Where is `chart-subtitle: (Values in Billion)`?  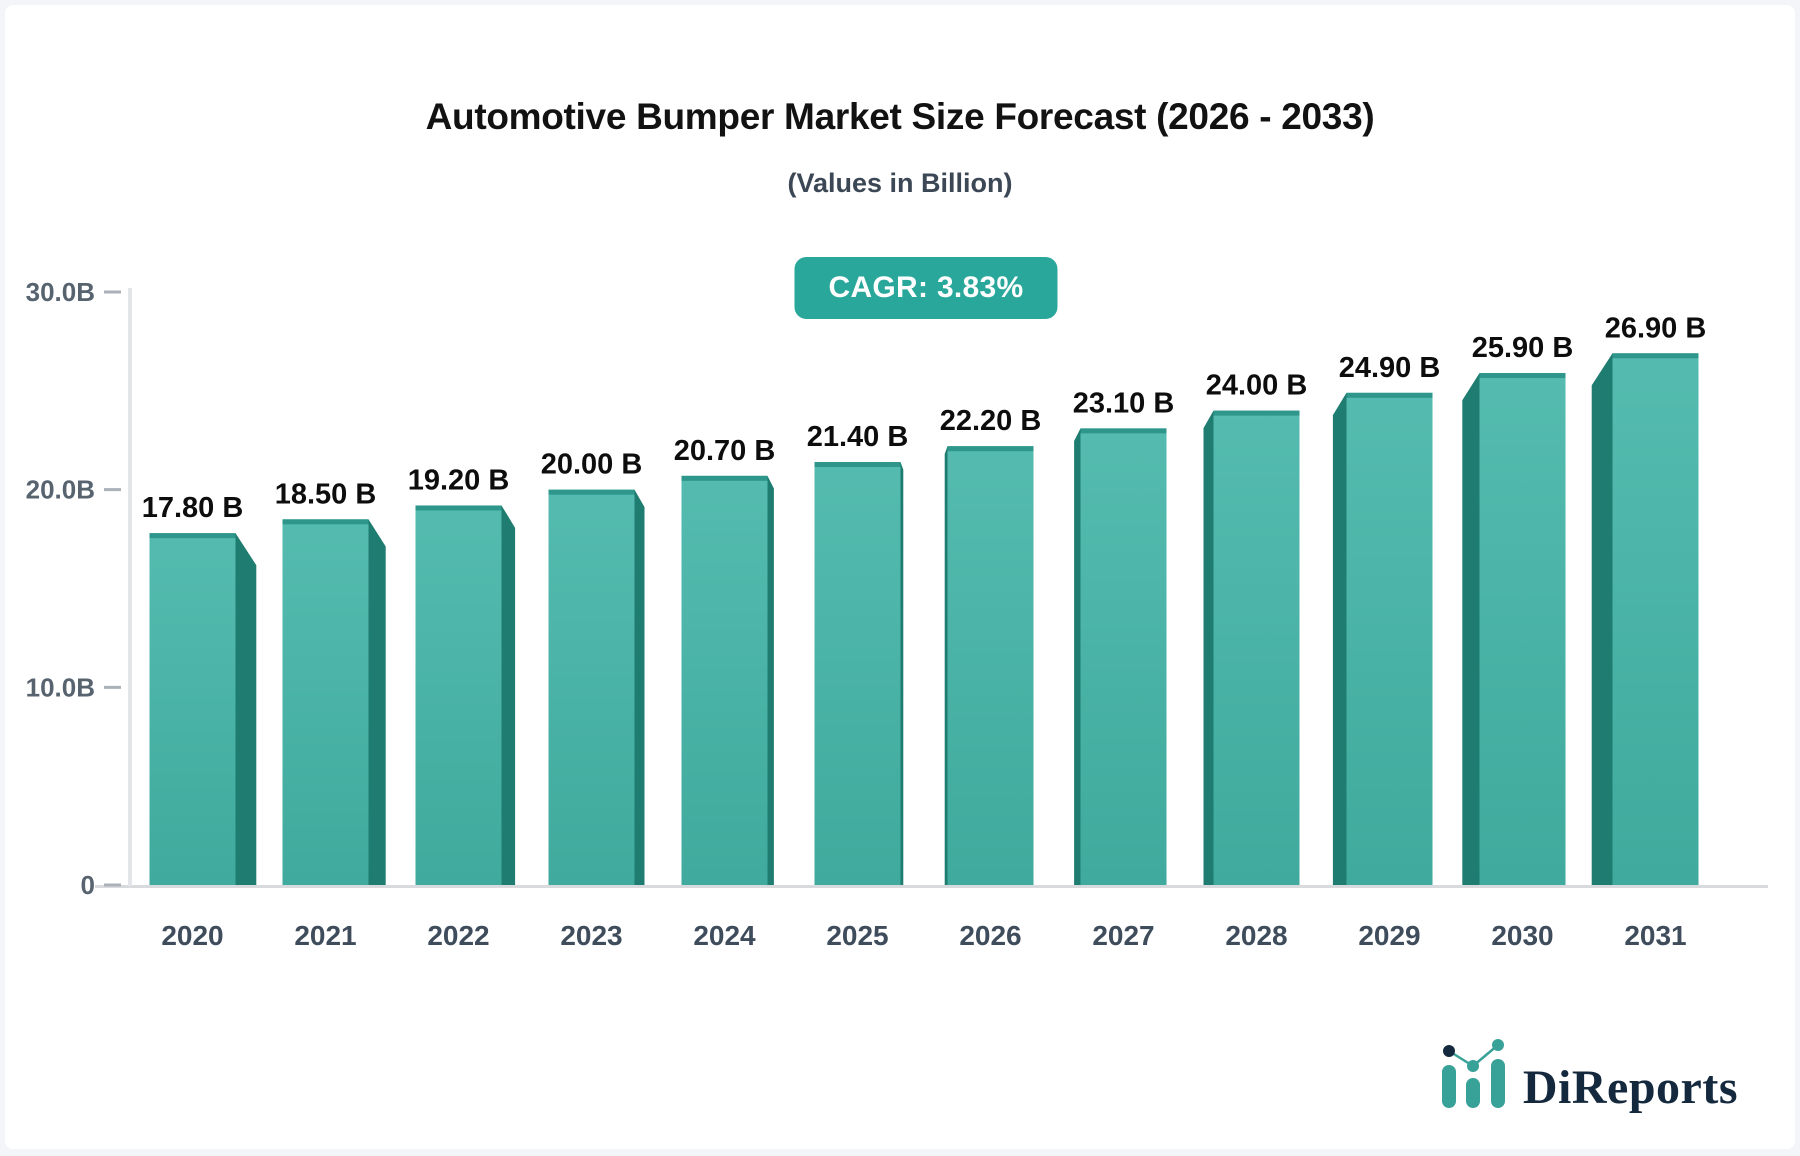
chart-subtitle: (Values in Billion) is located at coordinates (900, 183).